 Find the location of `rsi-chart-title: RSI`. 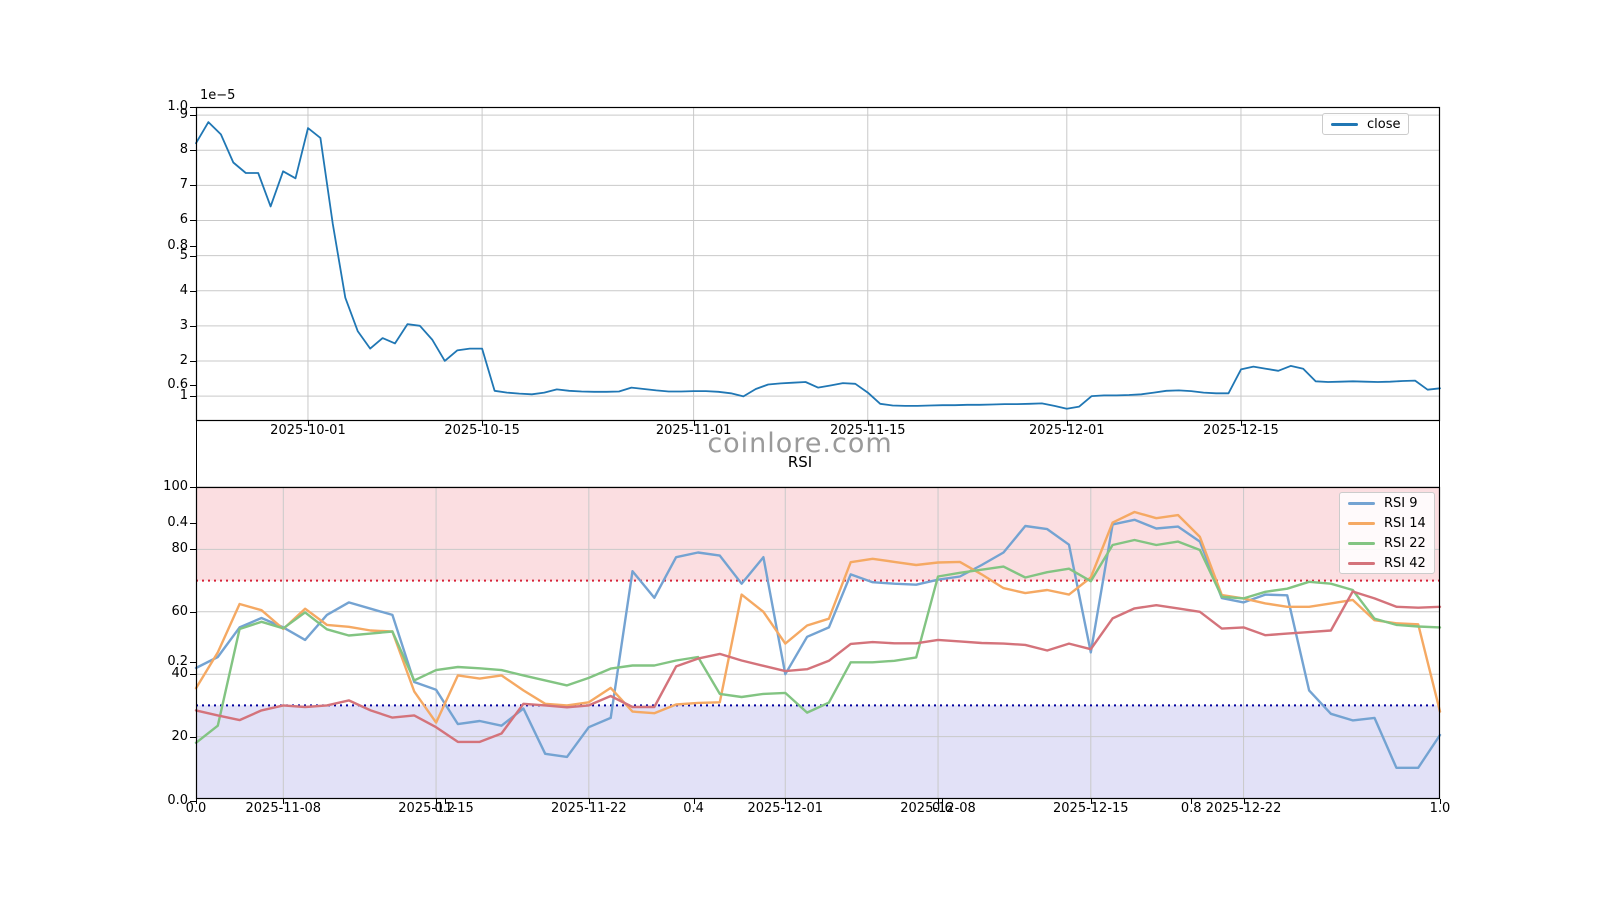

rsi-chart-title: RSI is located at coordinates (800, 462).